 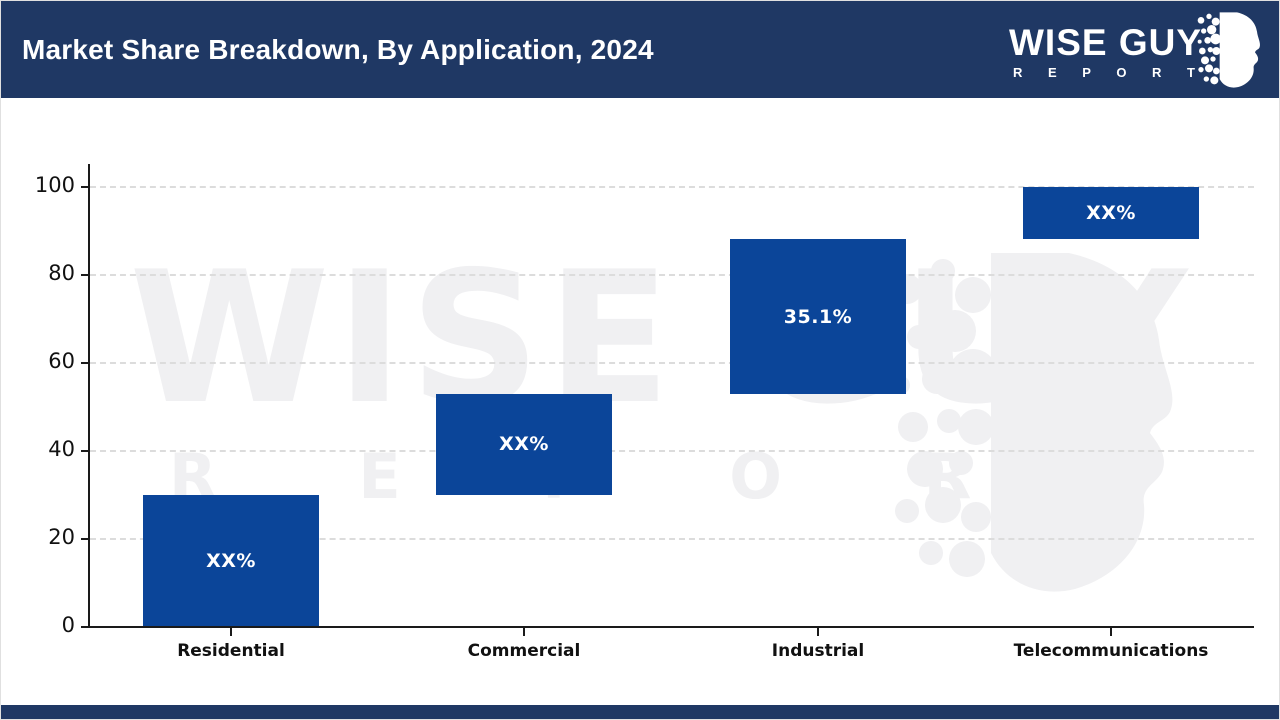 I want to click on bar-industrial: 35.1%, so click(x=818, y=316).